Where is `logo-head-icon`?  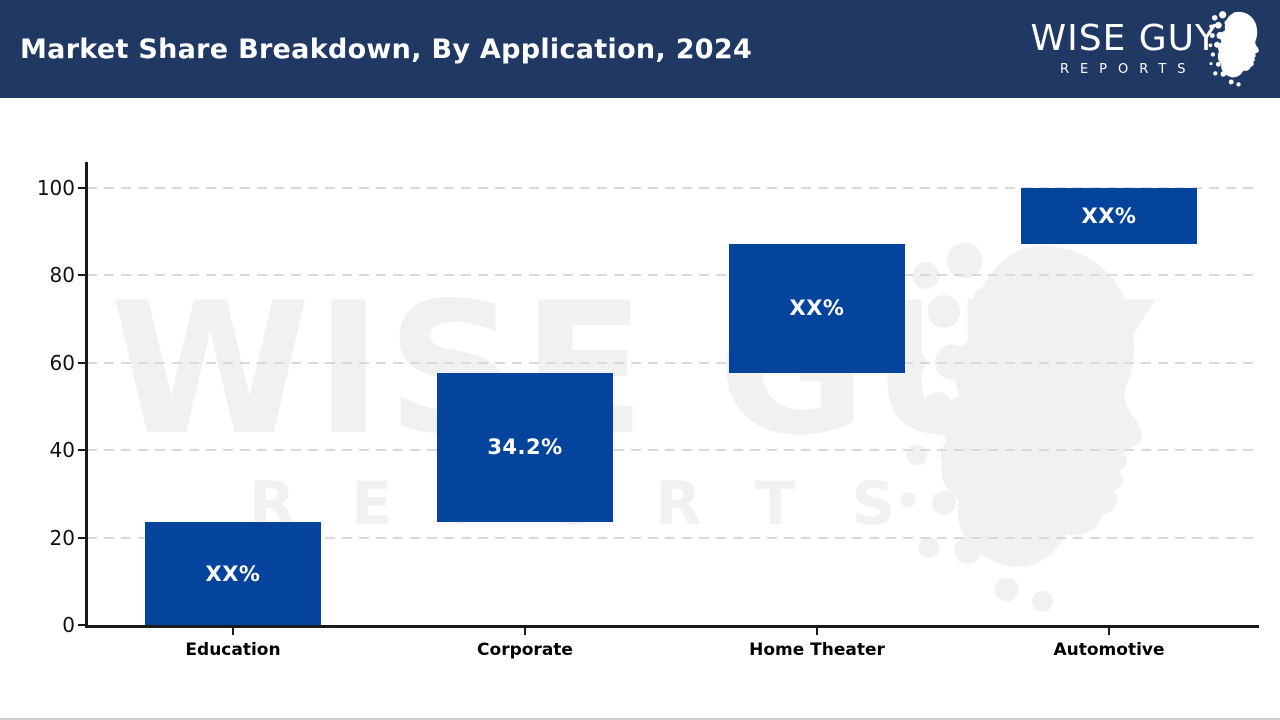 logo-head-icon is located at coordinates (1233, 49).